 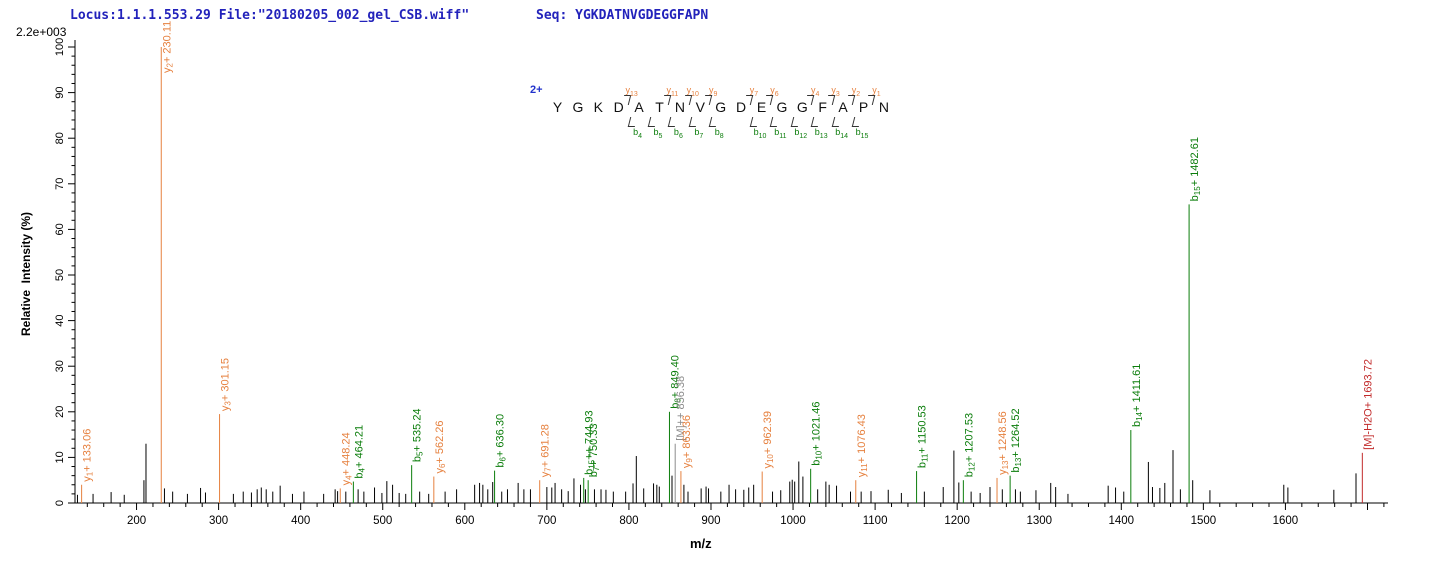 I want to click on sequence-residue: P, so click(x=863, y=107).